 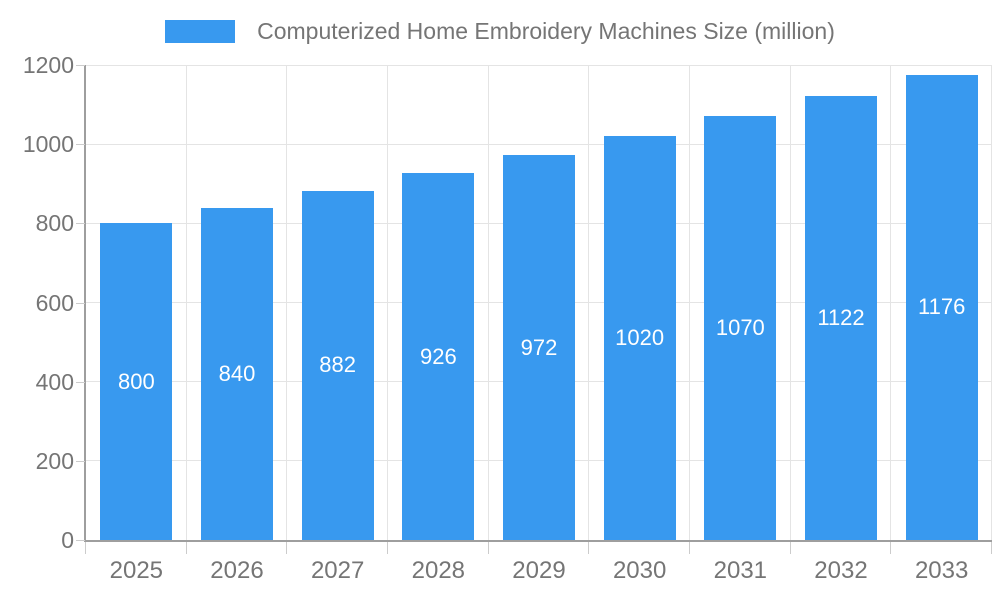 I want to click on bar-value-label: 972, so click(x=539, y=347).